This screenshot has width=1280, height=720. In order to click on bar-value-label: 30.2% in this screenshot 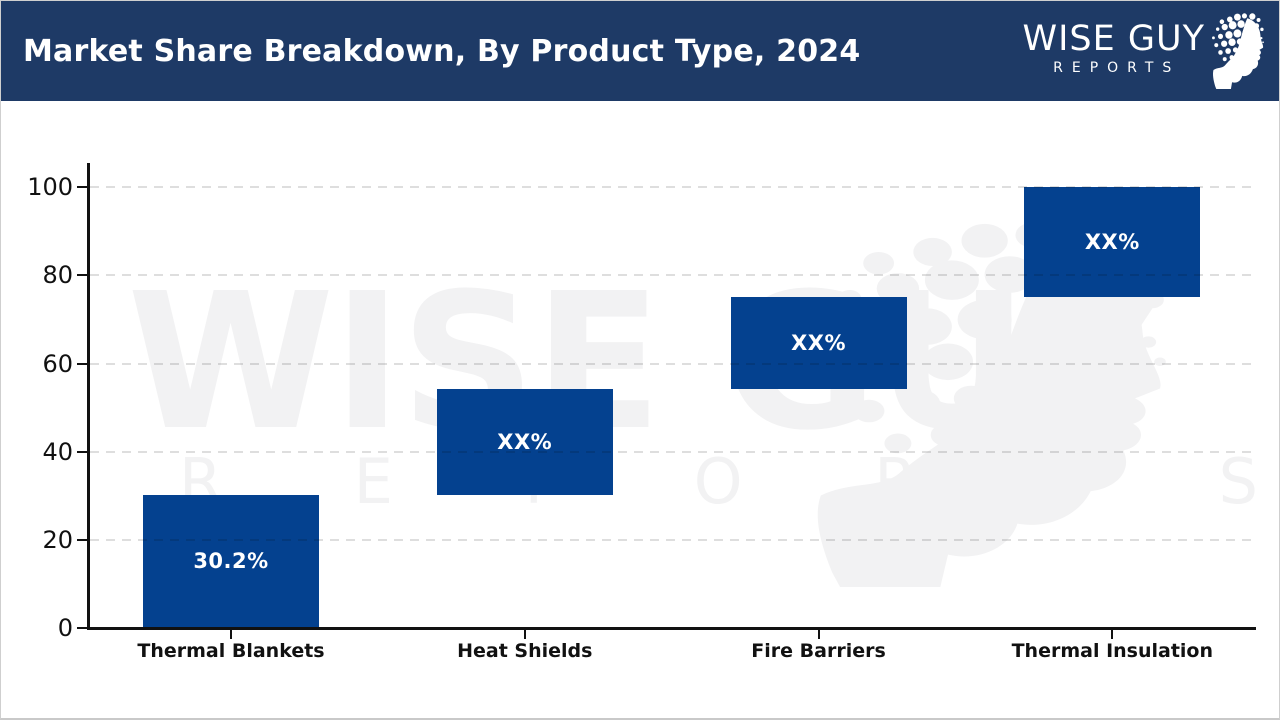, I will do `click(231, 561)`.